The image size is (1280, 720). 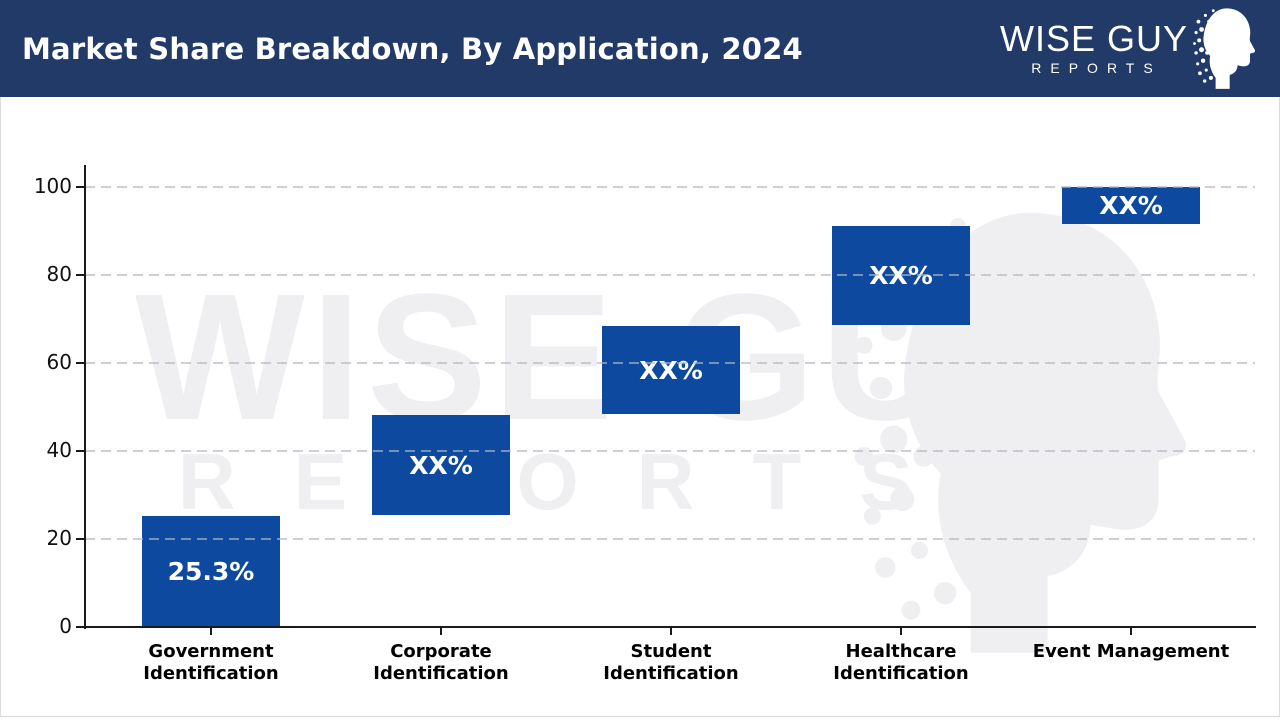 What do you see at coordinates (901, 651) in the screenshot?
I see `x-axis-category-line: Healthcare` at bounding box center [901, 651].